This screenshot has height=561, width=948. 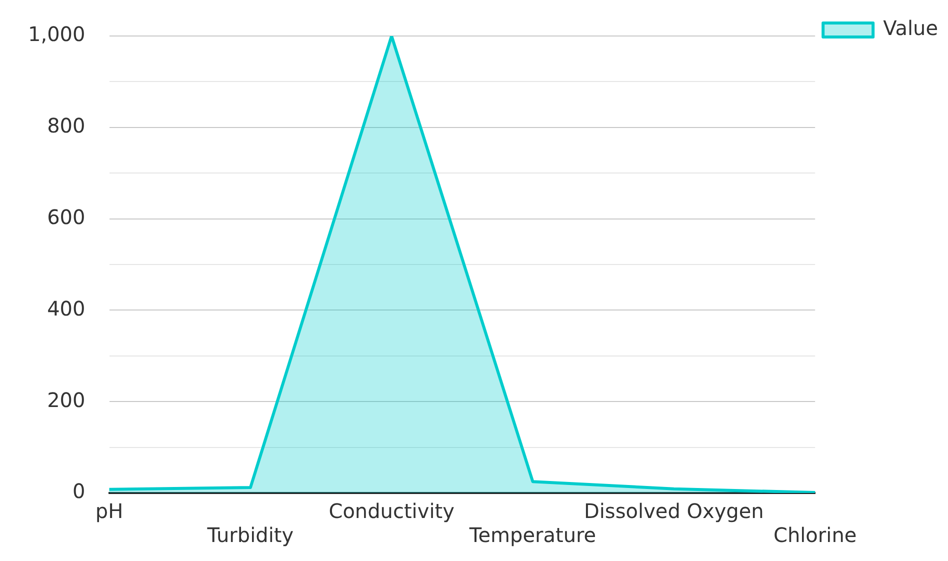 What do you see at coordinates (79, 491) in the screenshot?
I see `y-tick-label: 0` at bounding box center [79, 491].